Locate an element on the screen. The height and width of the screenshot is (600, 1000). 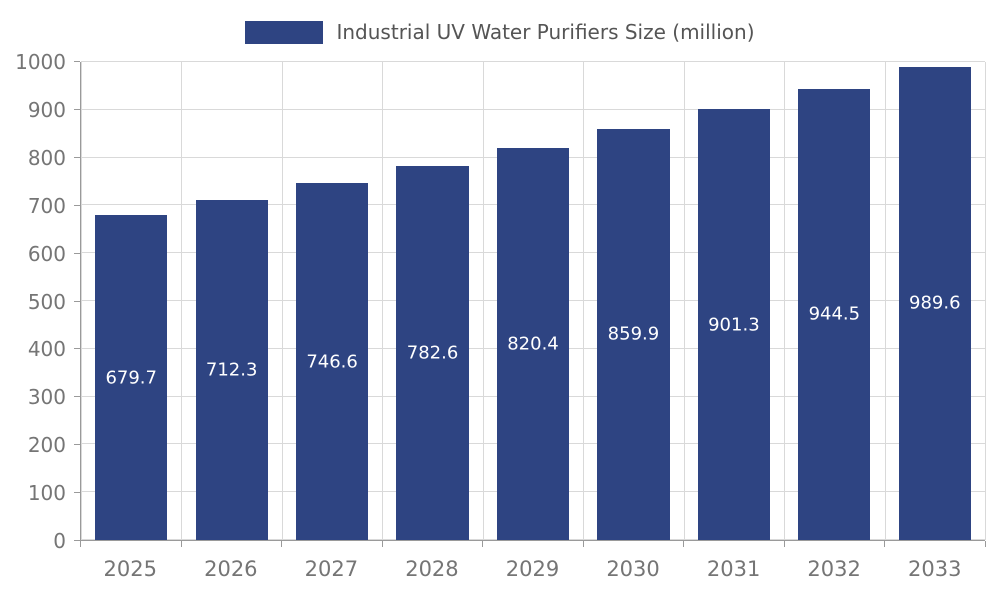
bar-value-label: 989.6 is located at coordinates (935, 303).